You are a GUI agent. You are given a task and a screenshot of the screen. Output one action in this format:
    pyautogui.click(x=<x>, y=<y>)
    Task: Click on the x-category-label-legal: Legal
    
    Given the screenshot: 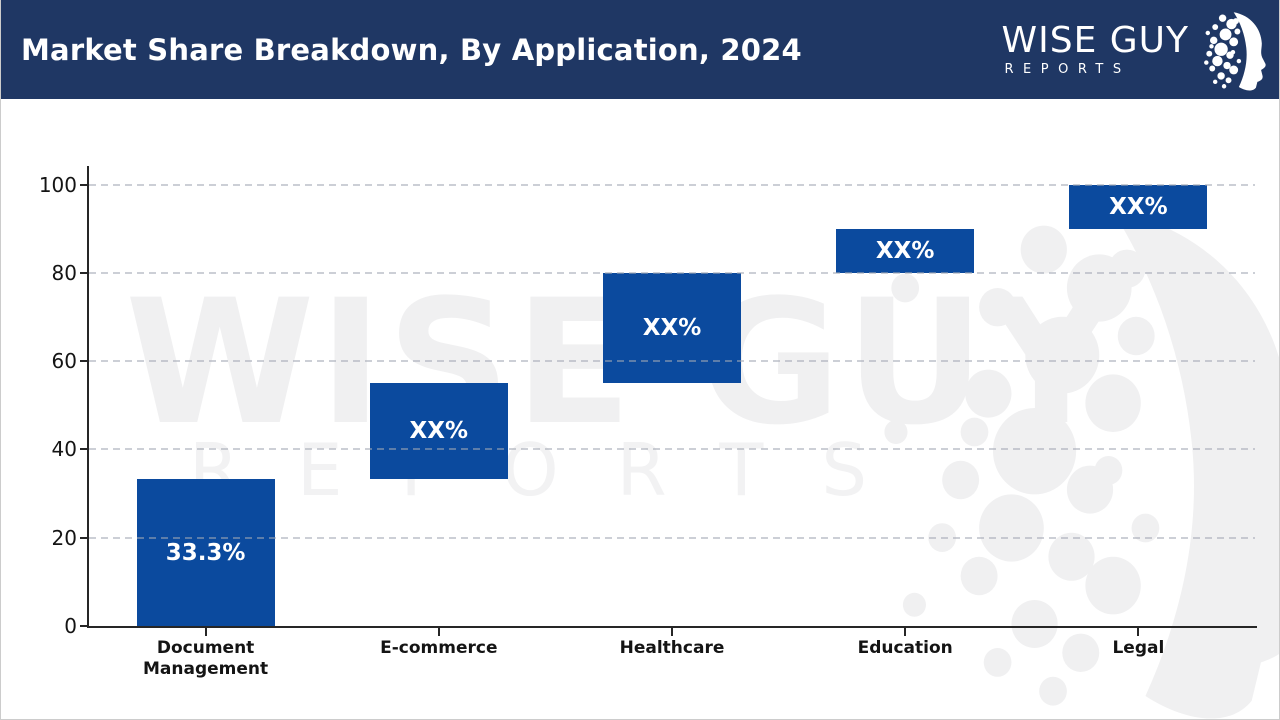 What is the action you would take?
    pyautogui.click(x=1138, y=648)
    